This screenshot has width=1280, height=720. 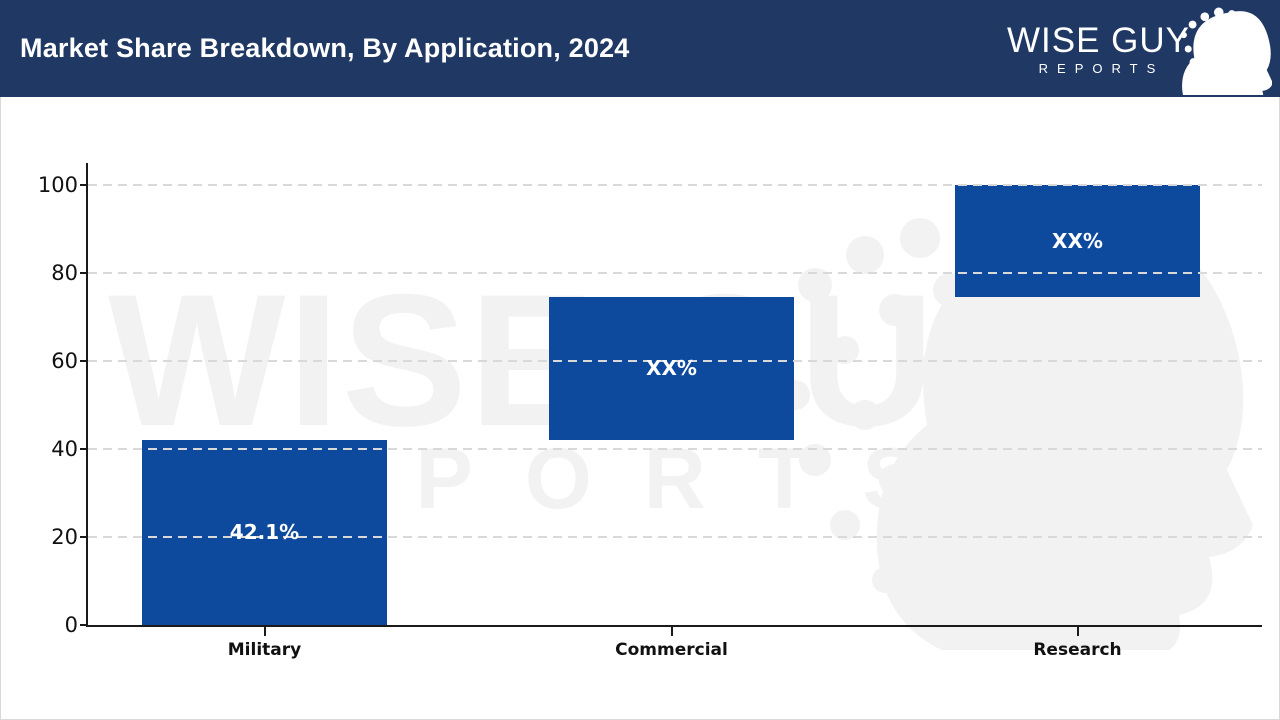 I want to click on x-category-label-military: Military, so click(x=264, y=650).